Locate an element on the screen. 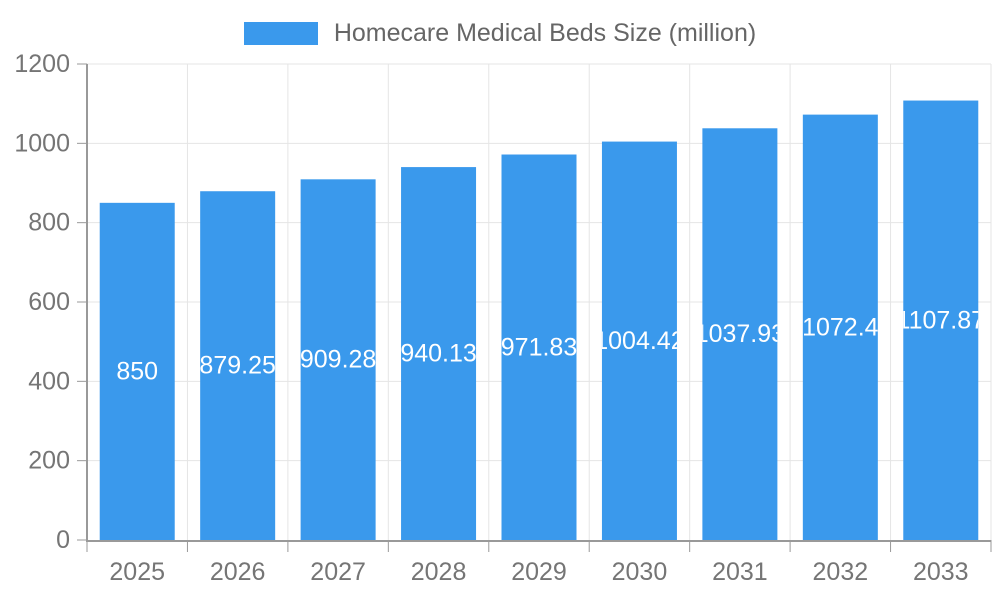  y-tick-label: 800 is located at coordinates (49, 223).